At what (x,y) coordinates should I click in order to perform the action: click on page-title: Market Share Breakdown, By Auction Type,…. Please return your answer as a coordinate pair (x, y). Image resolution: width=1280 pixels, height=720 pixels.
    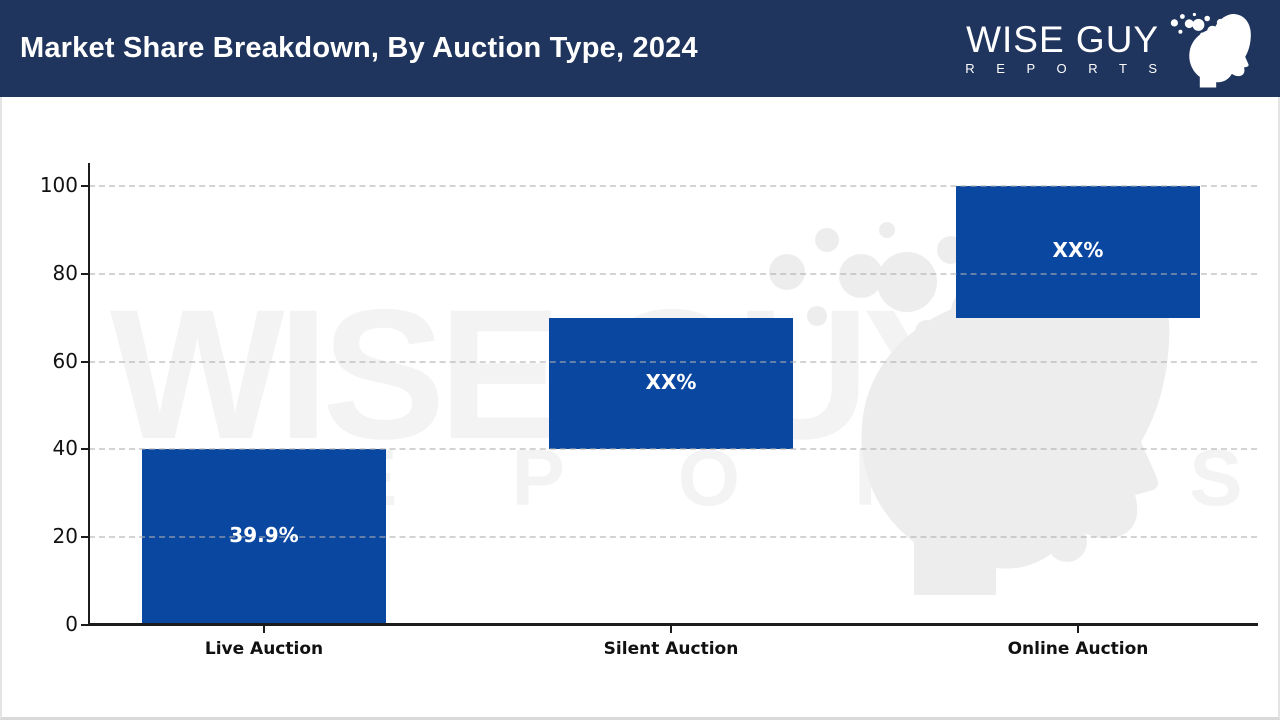
    Looking at the image, I should click on (359, 48).